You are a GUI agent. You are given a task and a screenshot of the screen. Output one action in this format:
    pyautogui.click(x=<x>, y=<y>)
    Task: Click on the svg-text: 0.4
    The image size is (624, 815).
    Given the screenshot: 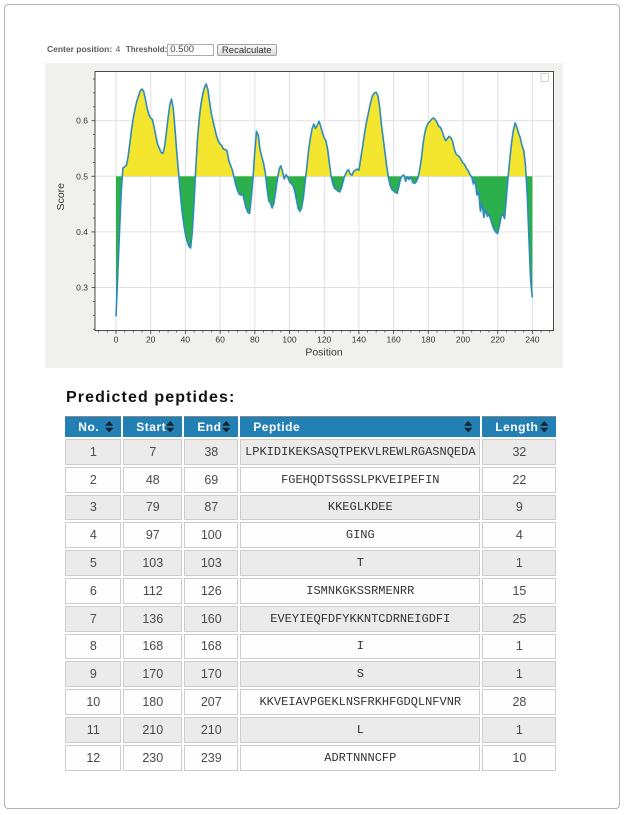 What is the action you would take?
    pyautogui.click(x=82, y=232)
    